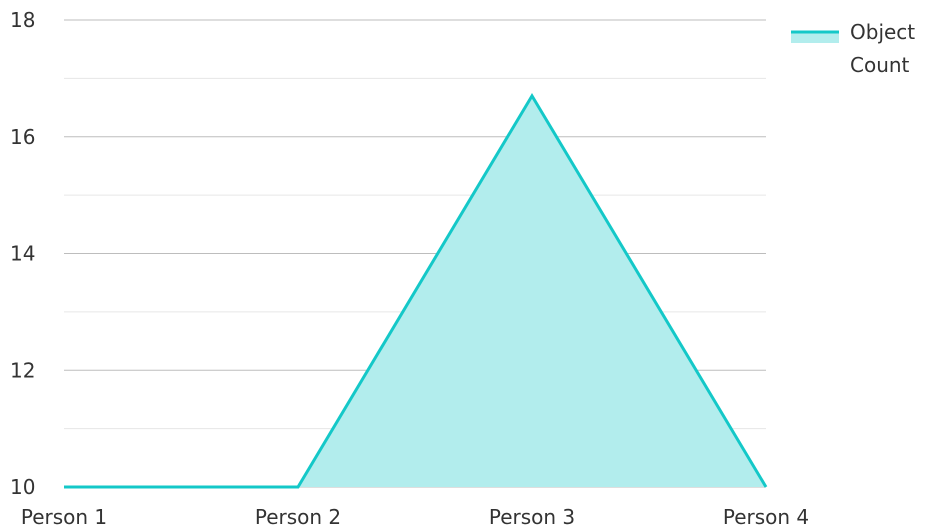  What do you see at coordinates (882, 32) in the screenshot?
I see `legend-label: Object` at bounding box center [882, 32].